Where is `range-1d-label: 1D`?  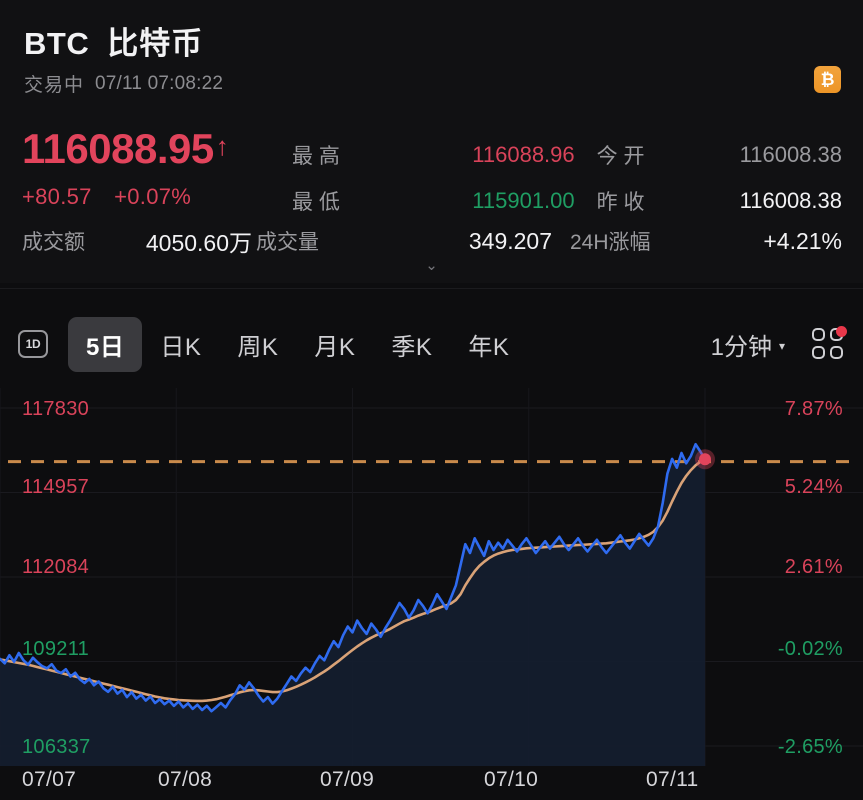
range-1d-label: 1D is located at coordinates (33, 344).